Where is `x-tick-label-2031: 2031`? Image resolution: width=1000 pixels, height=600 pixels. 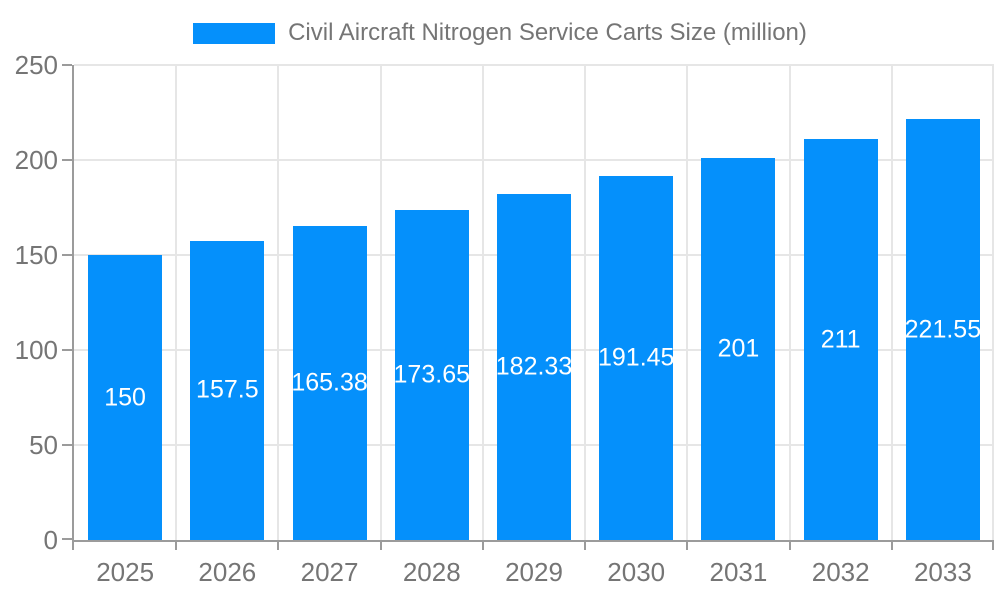
x-tick-label-2031: 2031 is located at coordinates (738, 572).